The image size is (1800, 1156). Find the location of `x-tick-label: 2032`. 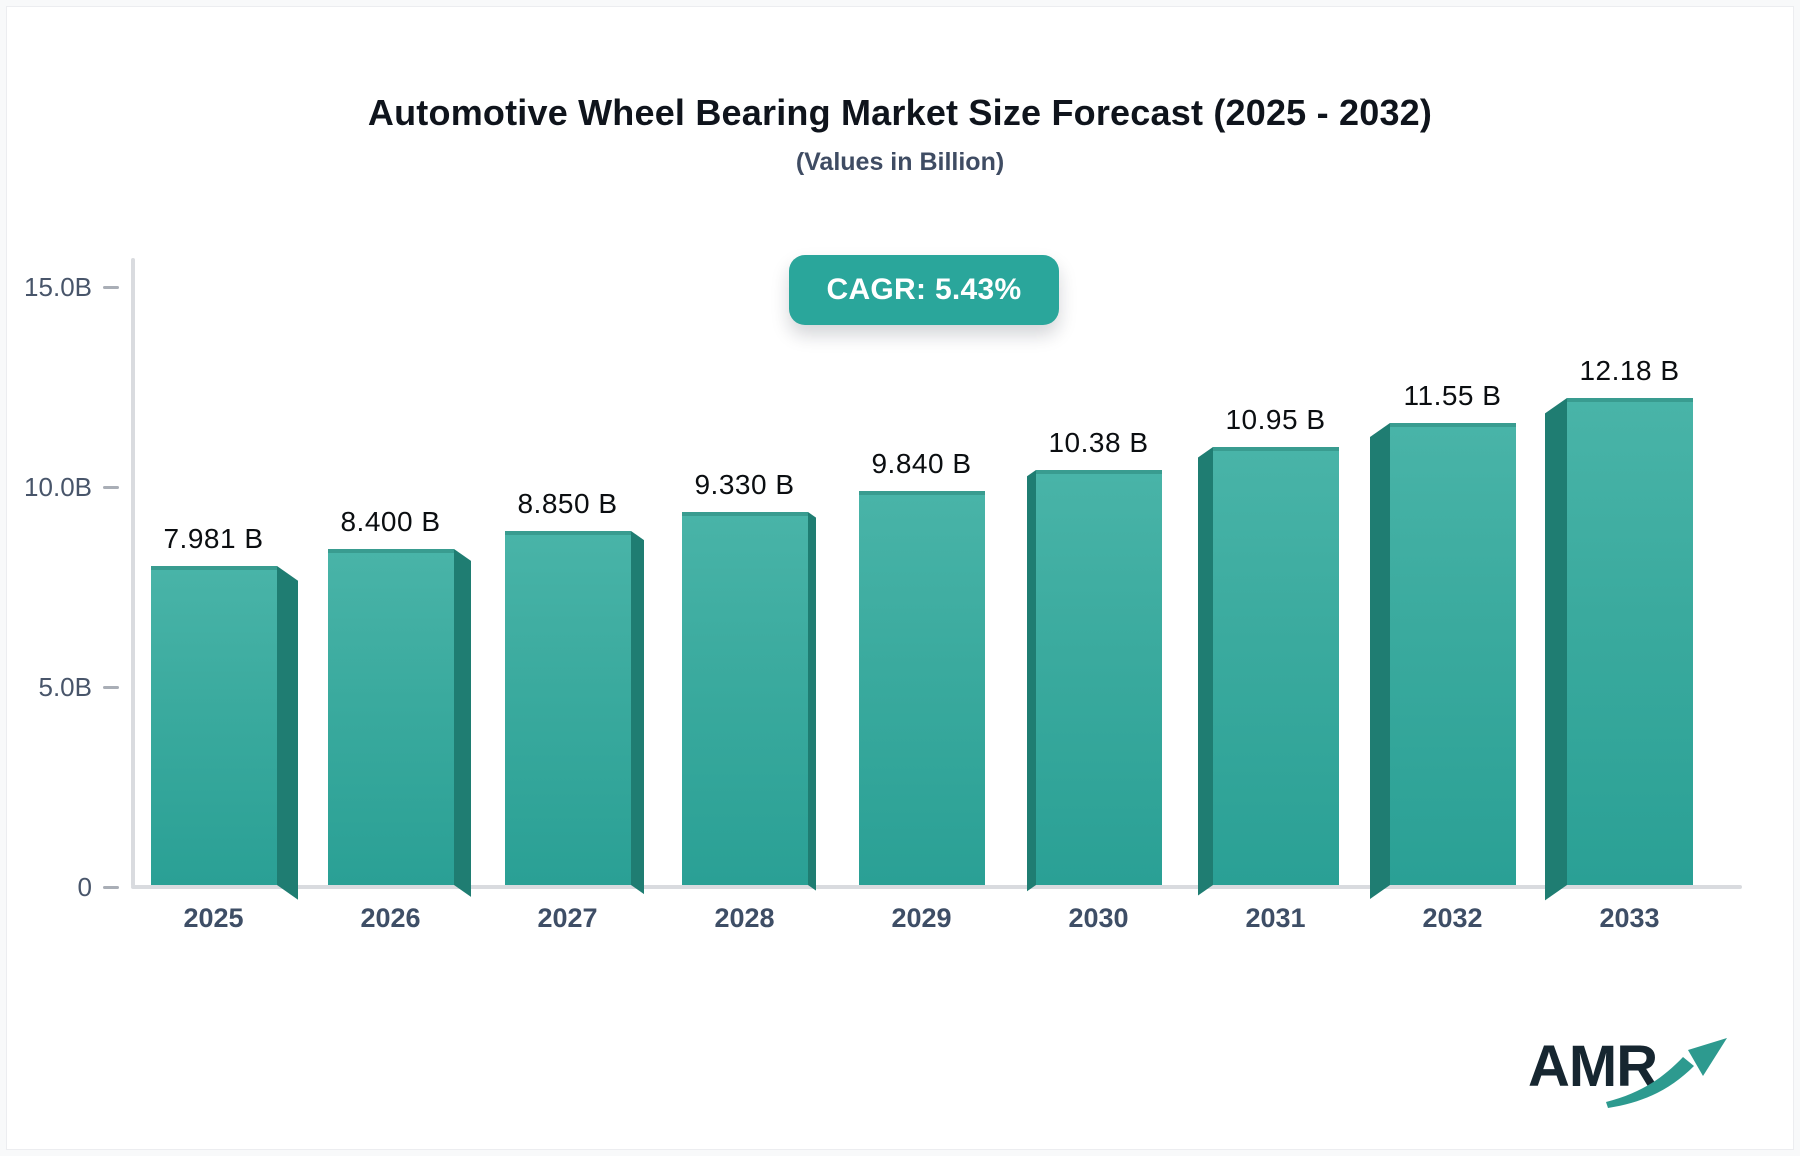

x-tick-label: 2032 is located at coordinates (1452, 918).